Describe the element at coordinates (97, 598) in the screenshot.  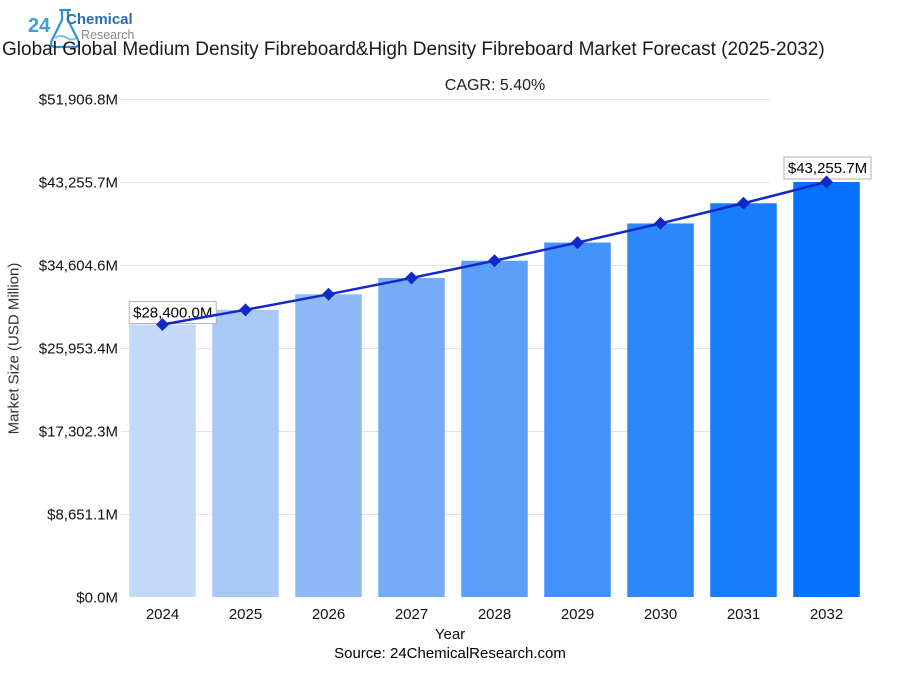
I see `y-tick-label: $0.0M` at that location.